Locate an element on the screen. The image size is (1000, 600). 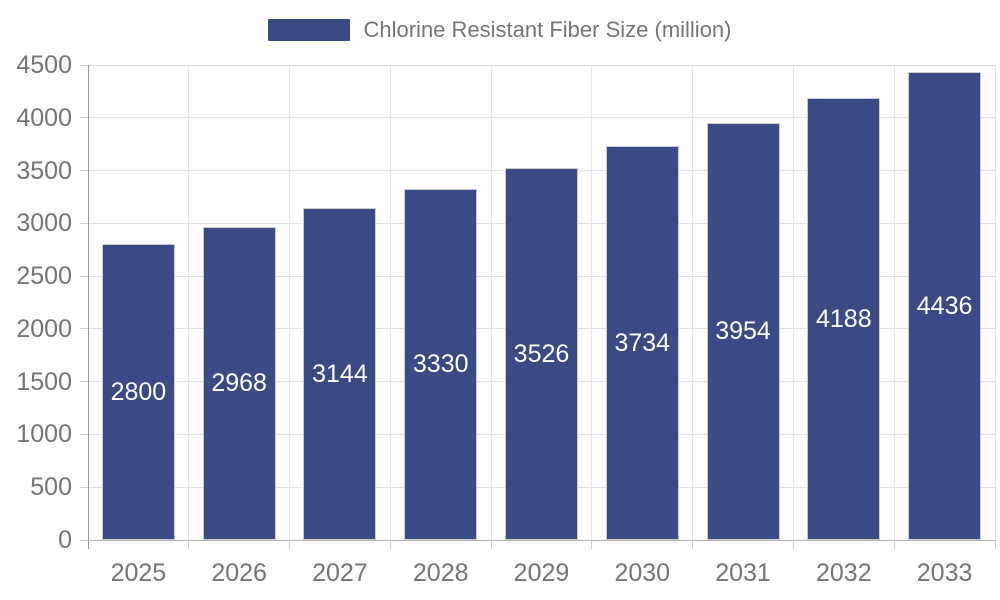
bar-value-label: 2800 is located at coordinates (138, 392).